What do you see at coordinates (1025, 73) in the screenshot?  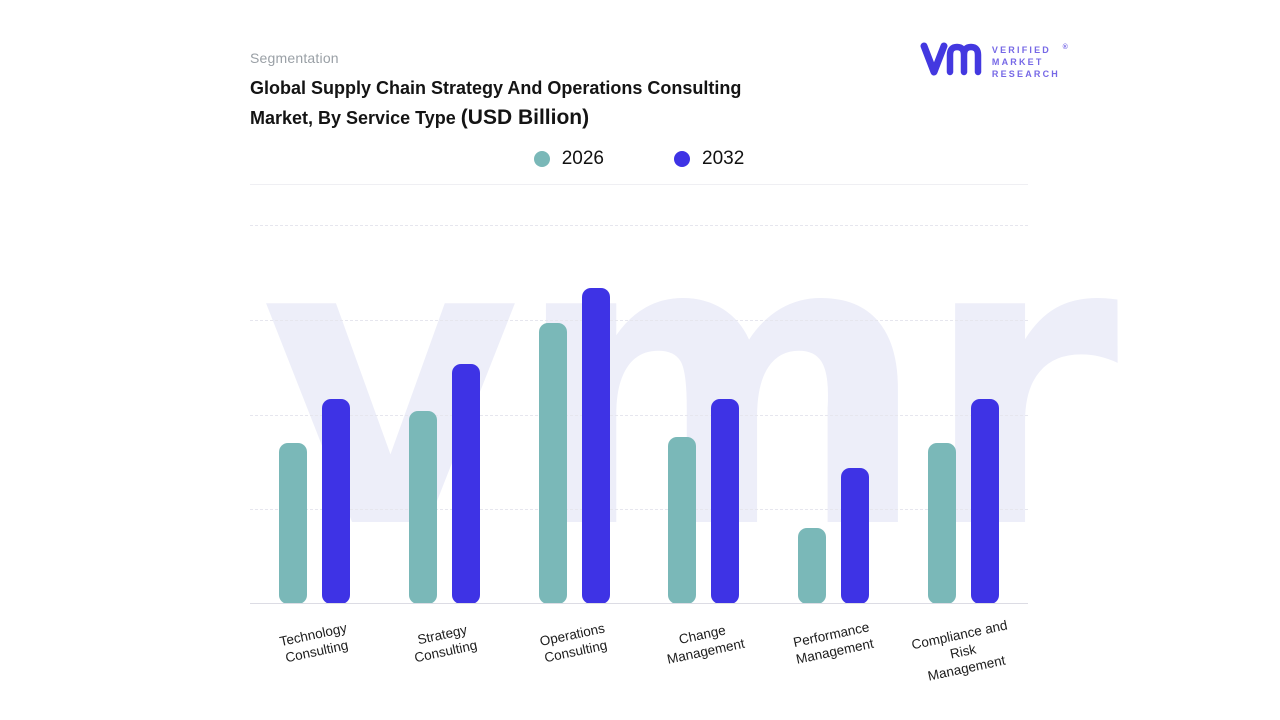 I see `logo-line3: RESEARCH` at bounding box center [1025, 73].